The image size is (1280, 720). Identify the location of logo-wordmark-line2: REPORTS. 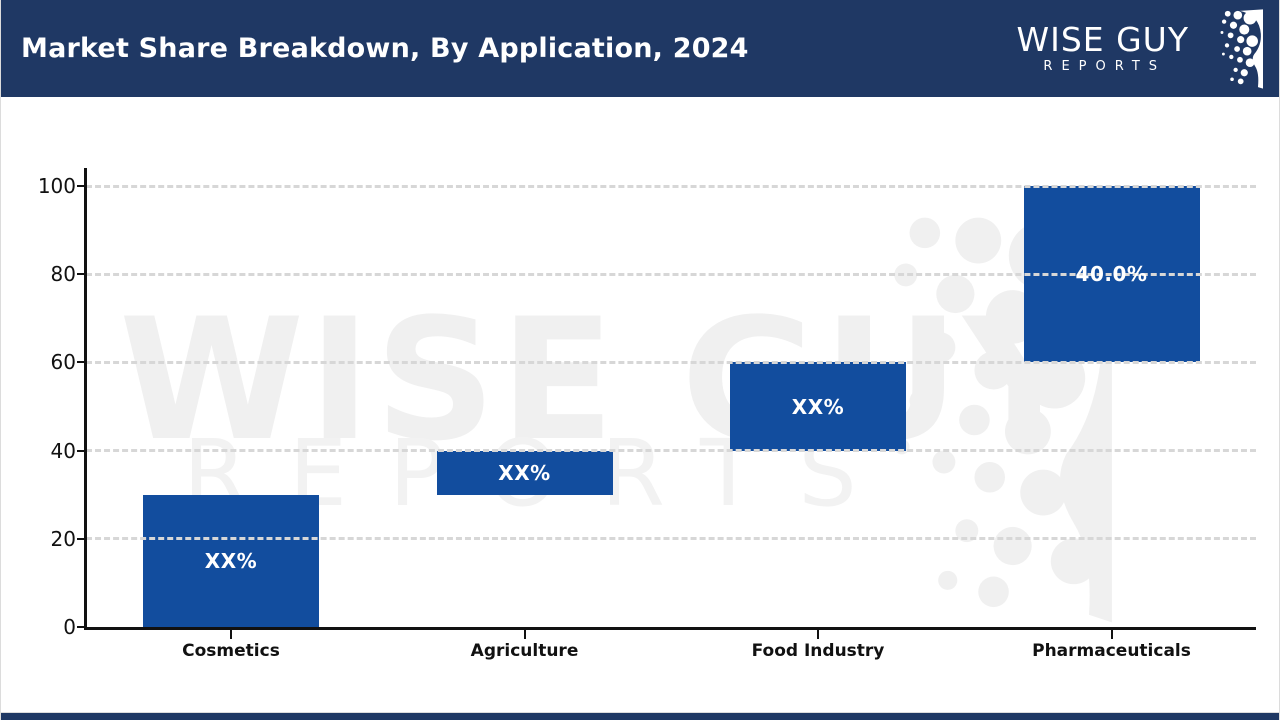
(1105, 66).